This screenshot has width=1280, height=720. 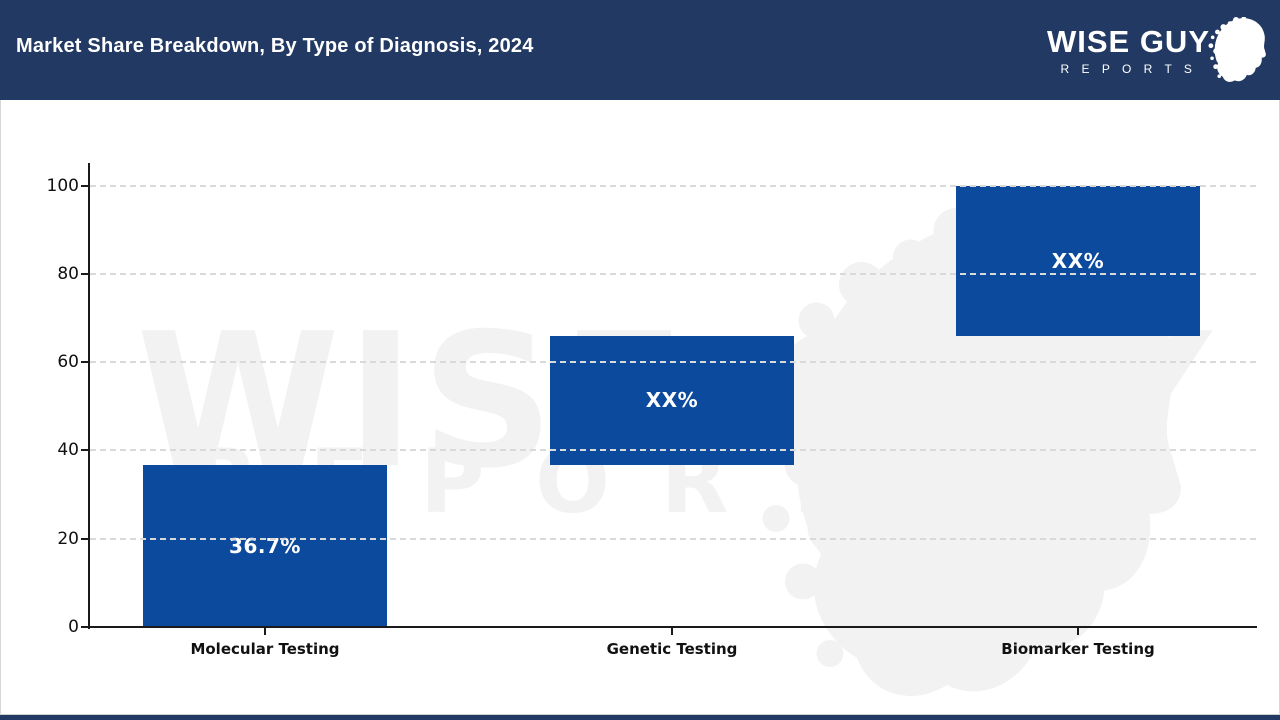 What do you see at coordinates (68, 273) in the screenshot?
I see `y-tick-label: 80` at bounding box center [68, 273].